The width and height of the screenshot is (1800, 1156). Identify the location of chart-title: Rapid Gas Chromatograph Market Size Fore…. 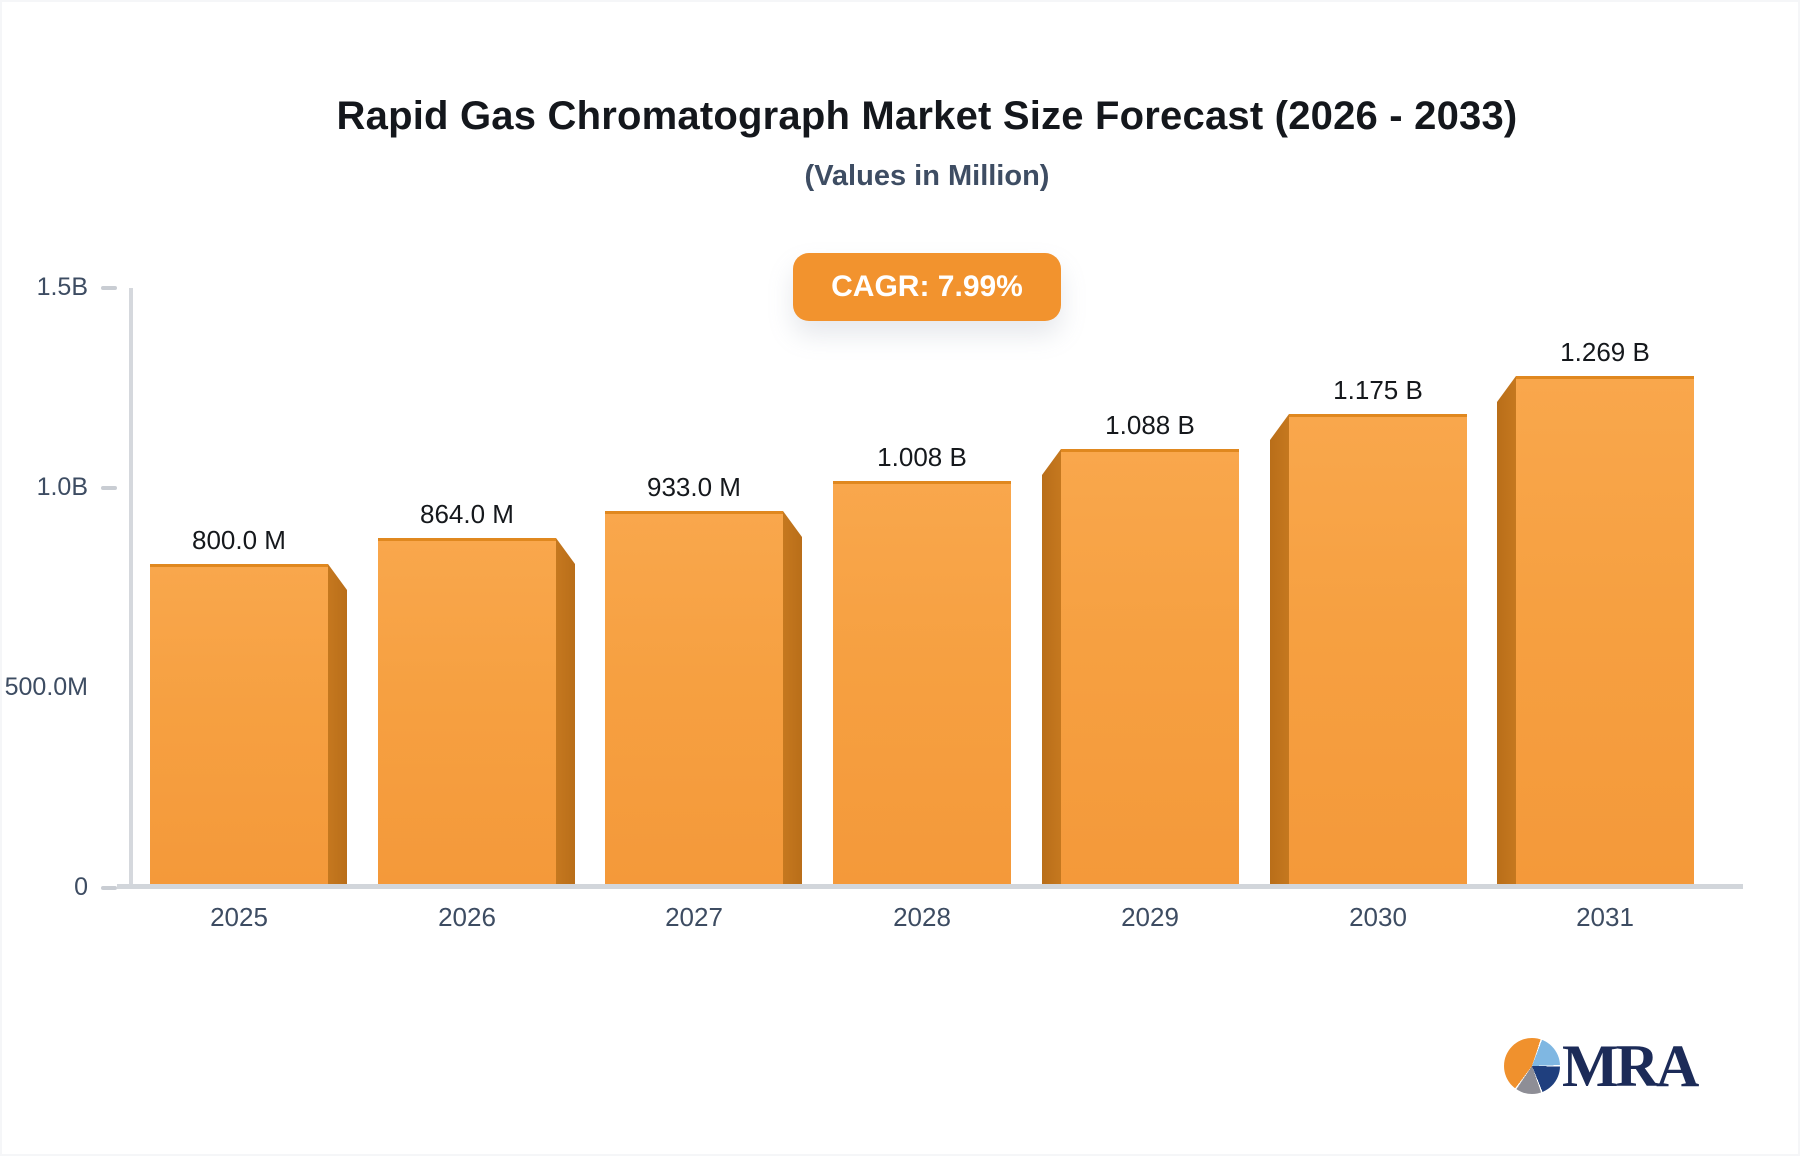
(927, 116).